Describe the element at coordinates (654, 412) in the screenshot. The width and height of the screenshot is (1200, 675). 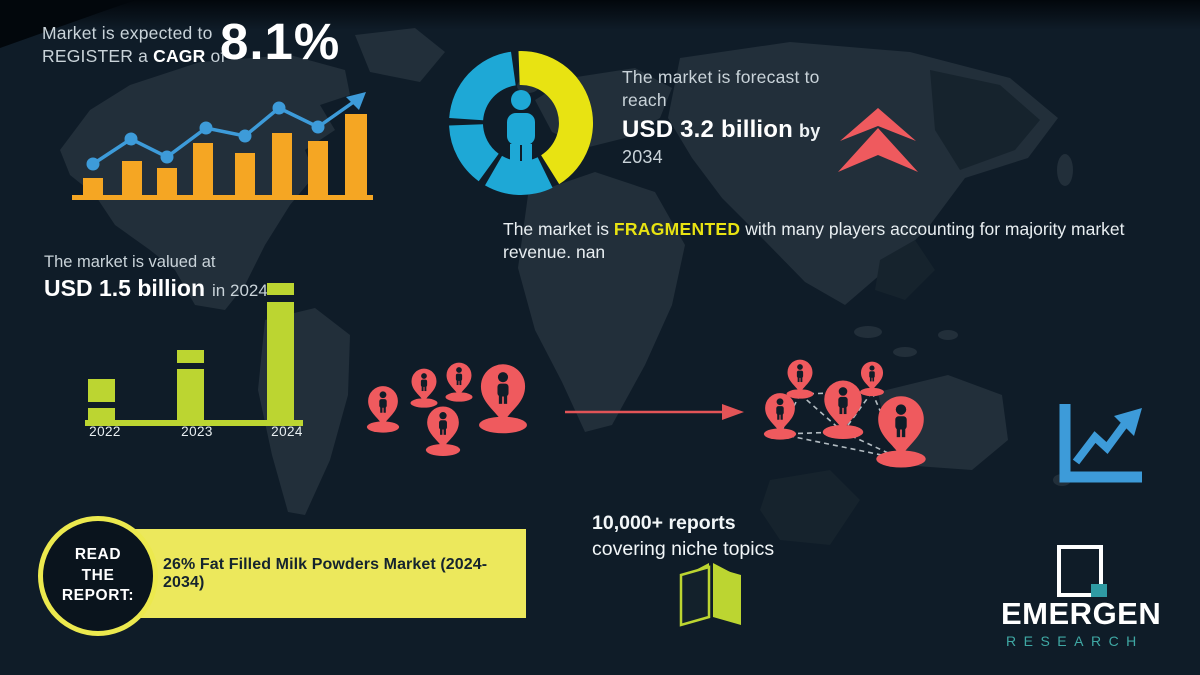
I see `transition-arrow` at that location.